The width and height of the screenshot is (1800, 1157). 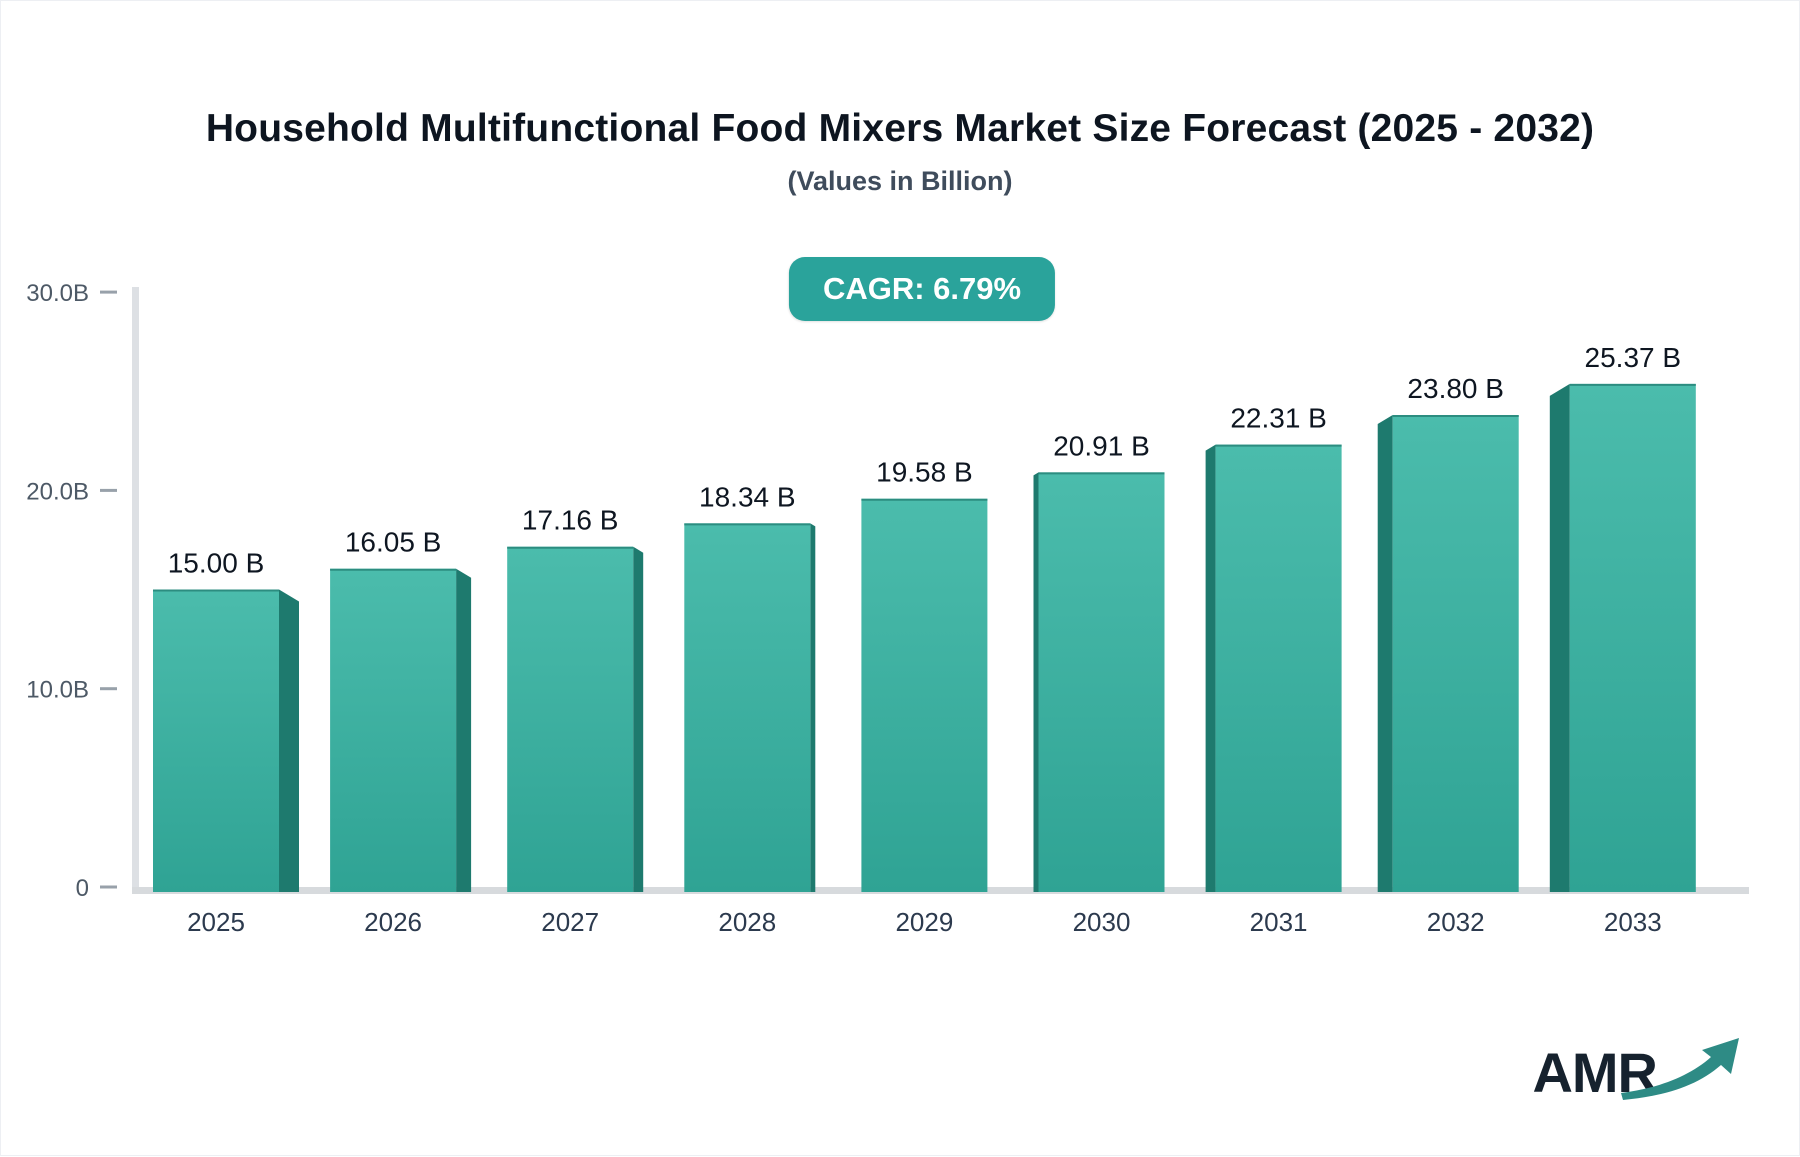 I want to click on x-tick-label: 2029, so click(x=924, y=922).